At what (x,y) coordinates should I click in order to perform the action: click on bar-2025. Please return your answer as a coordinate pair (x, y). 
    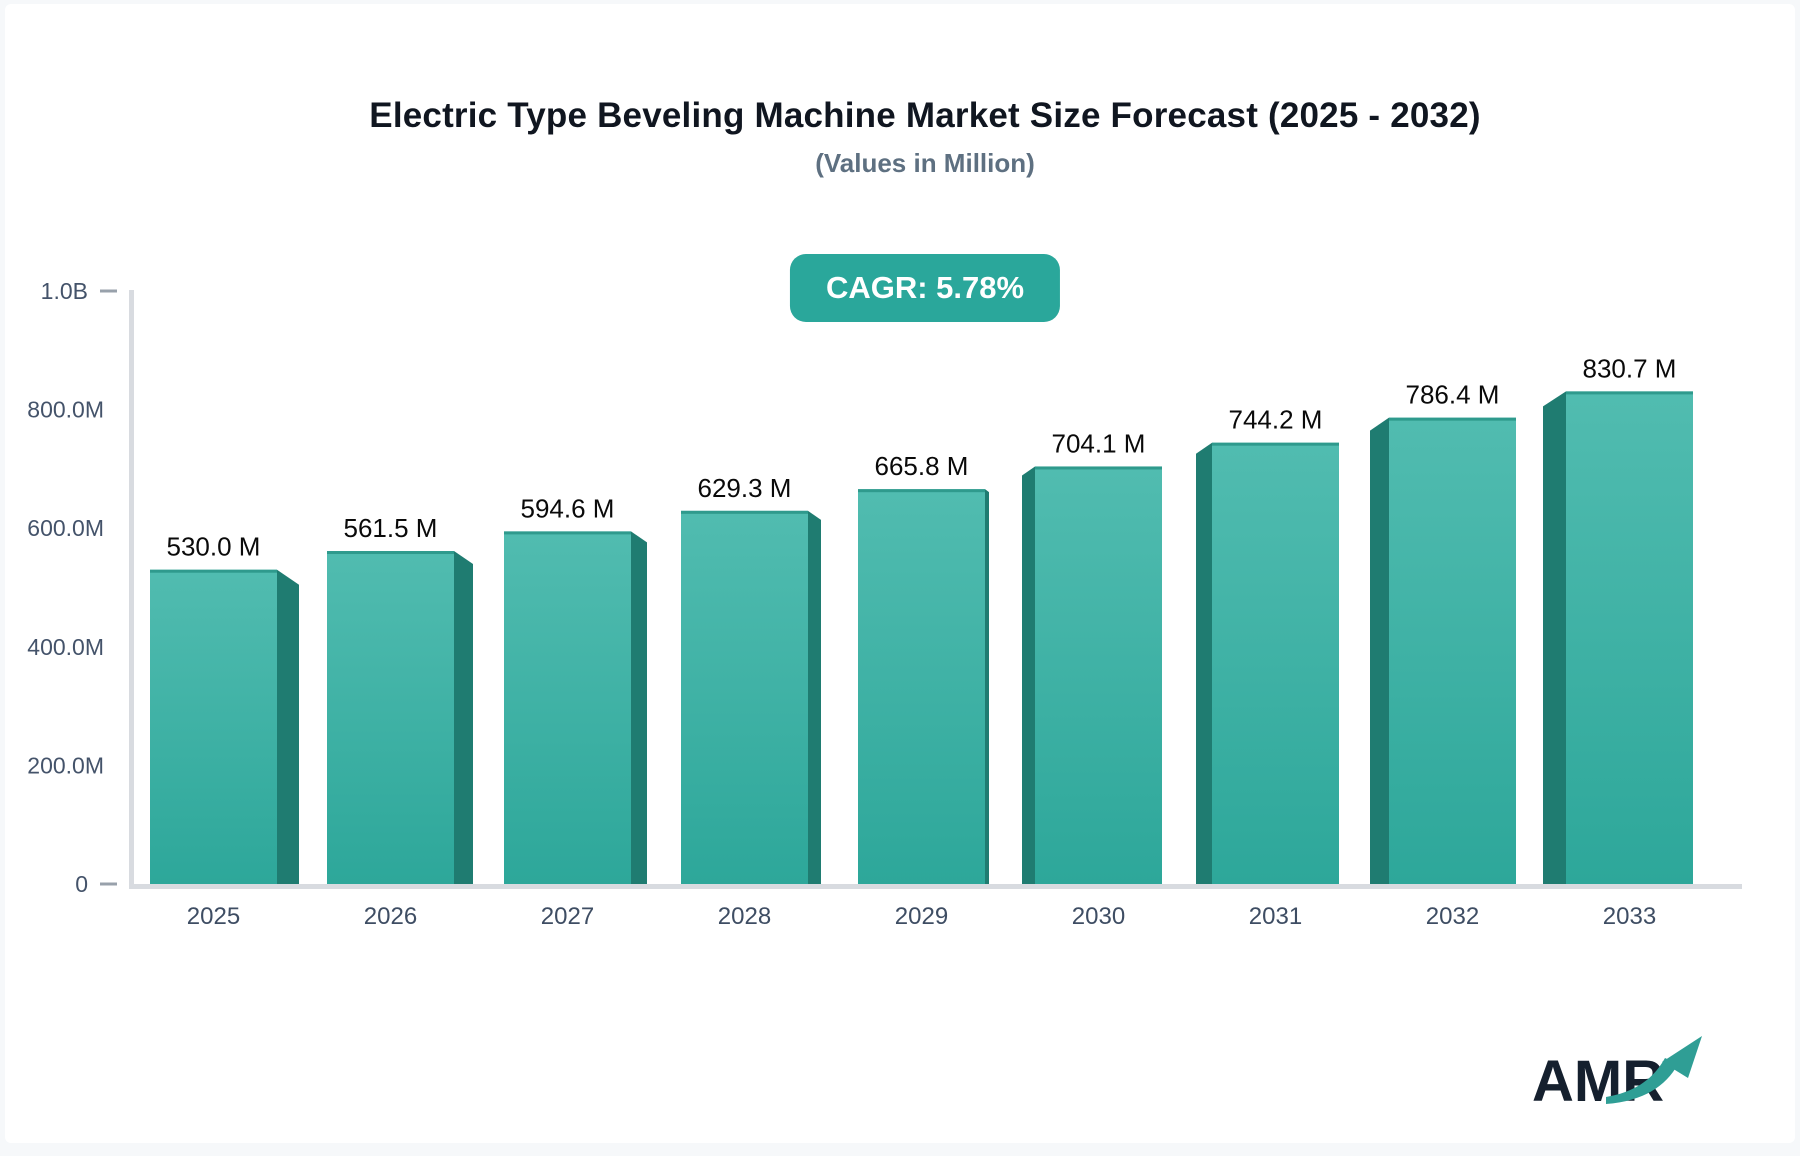
    Looking at the image, I should click on (224, 726).